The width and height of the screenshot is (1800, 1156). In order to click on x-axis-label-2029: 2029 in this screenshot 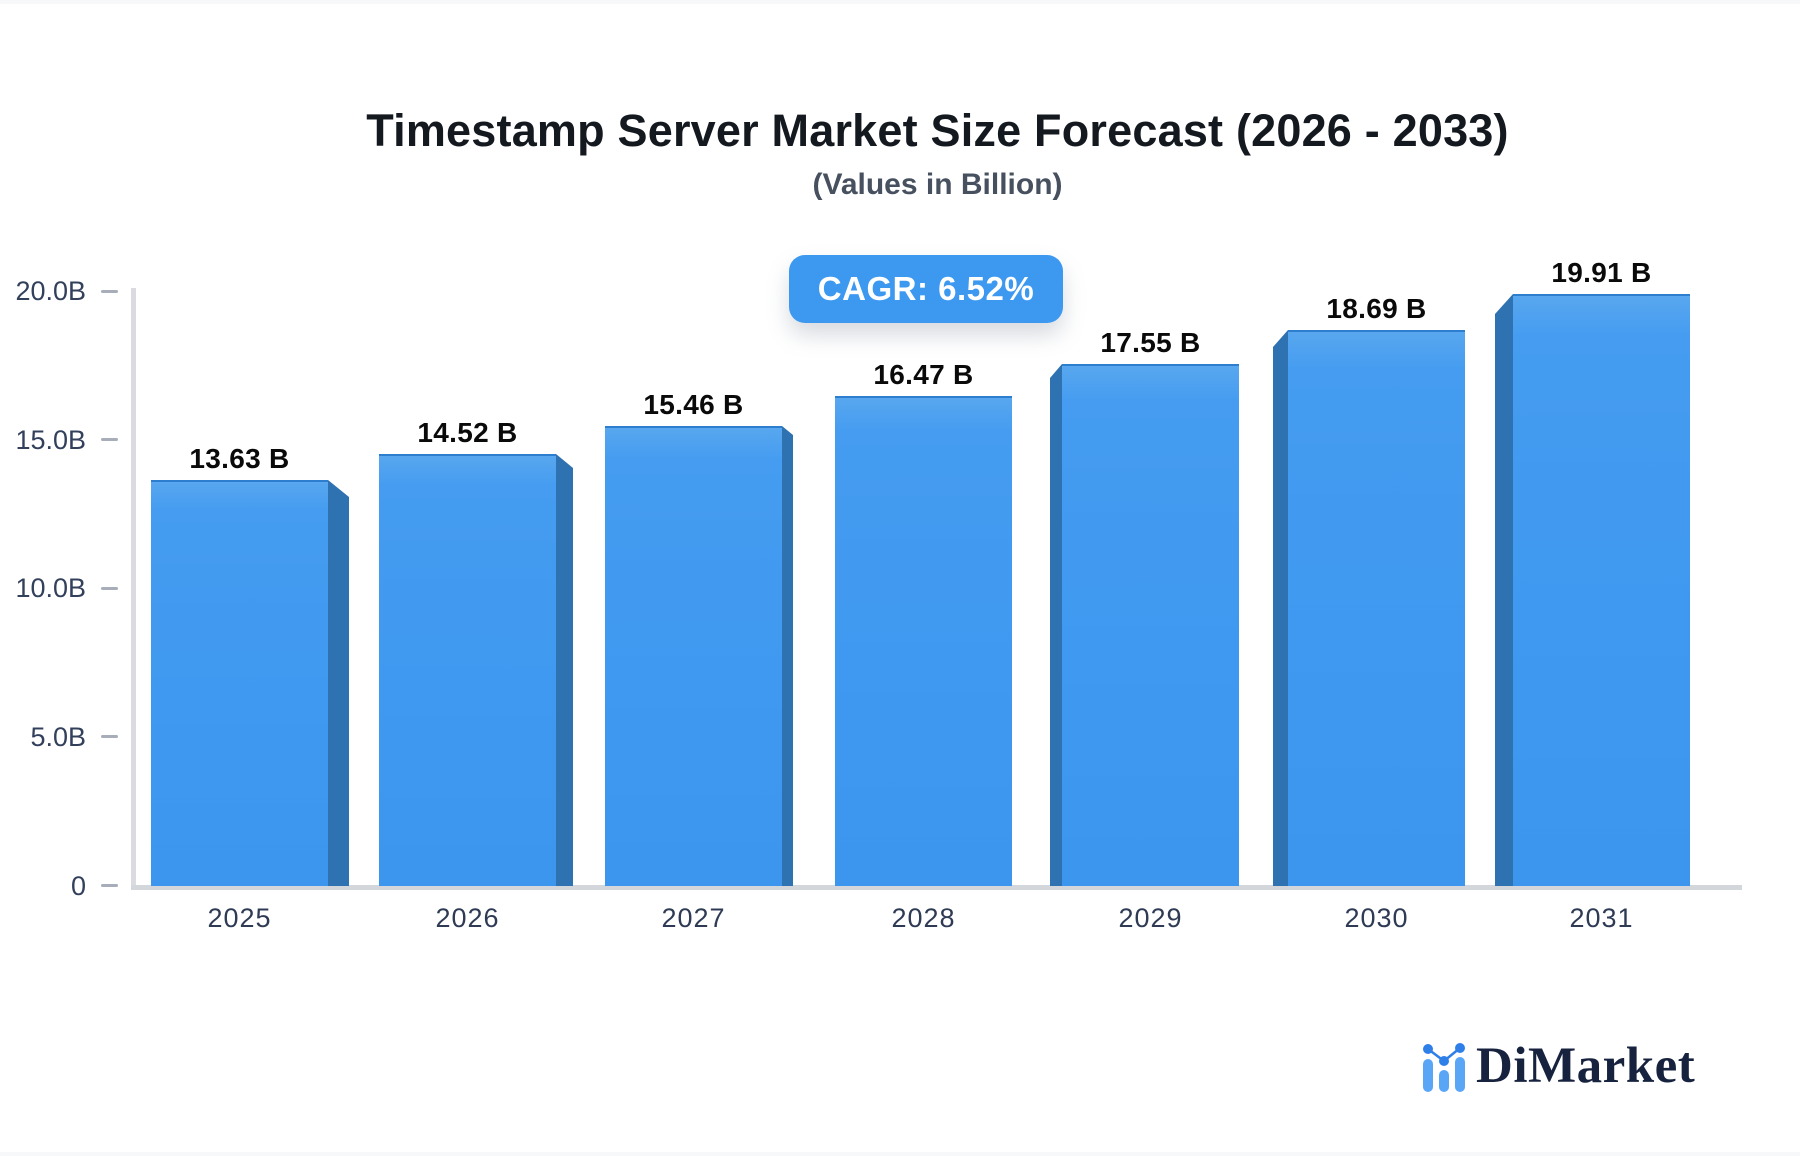, I will do `click(1150, 918)`.